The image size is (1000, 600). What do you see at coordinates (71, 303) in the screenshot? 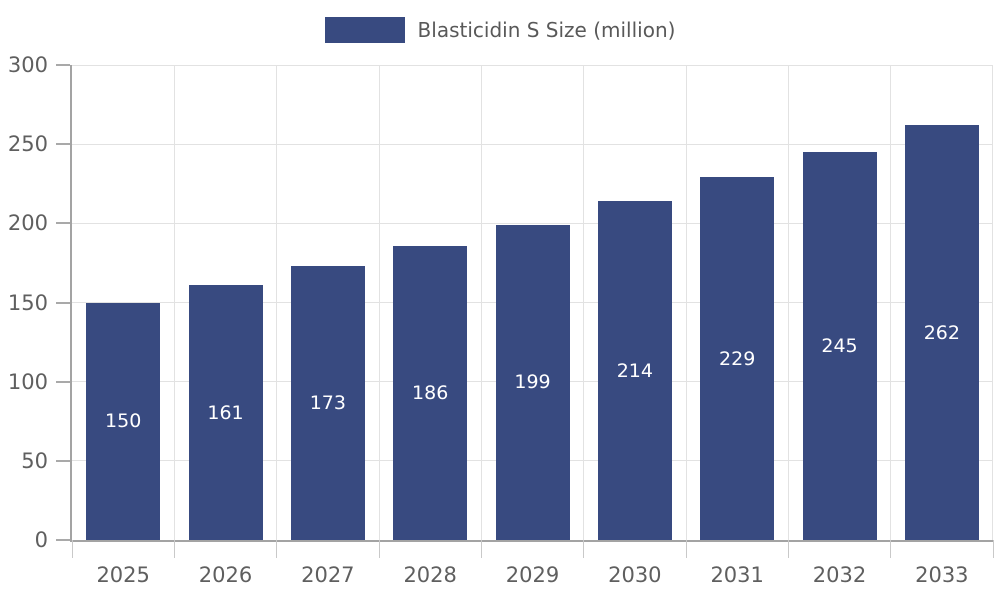
I see `y-axis-line` at bounding box center [71, 303].